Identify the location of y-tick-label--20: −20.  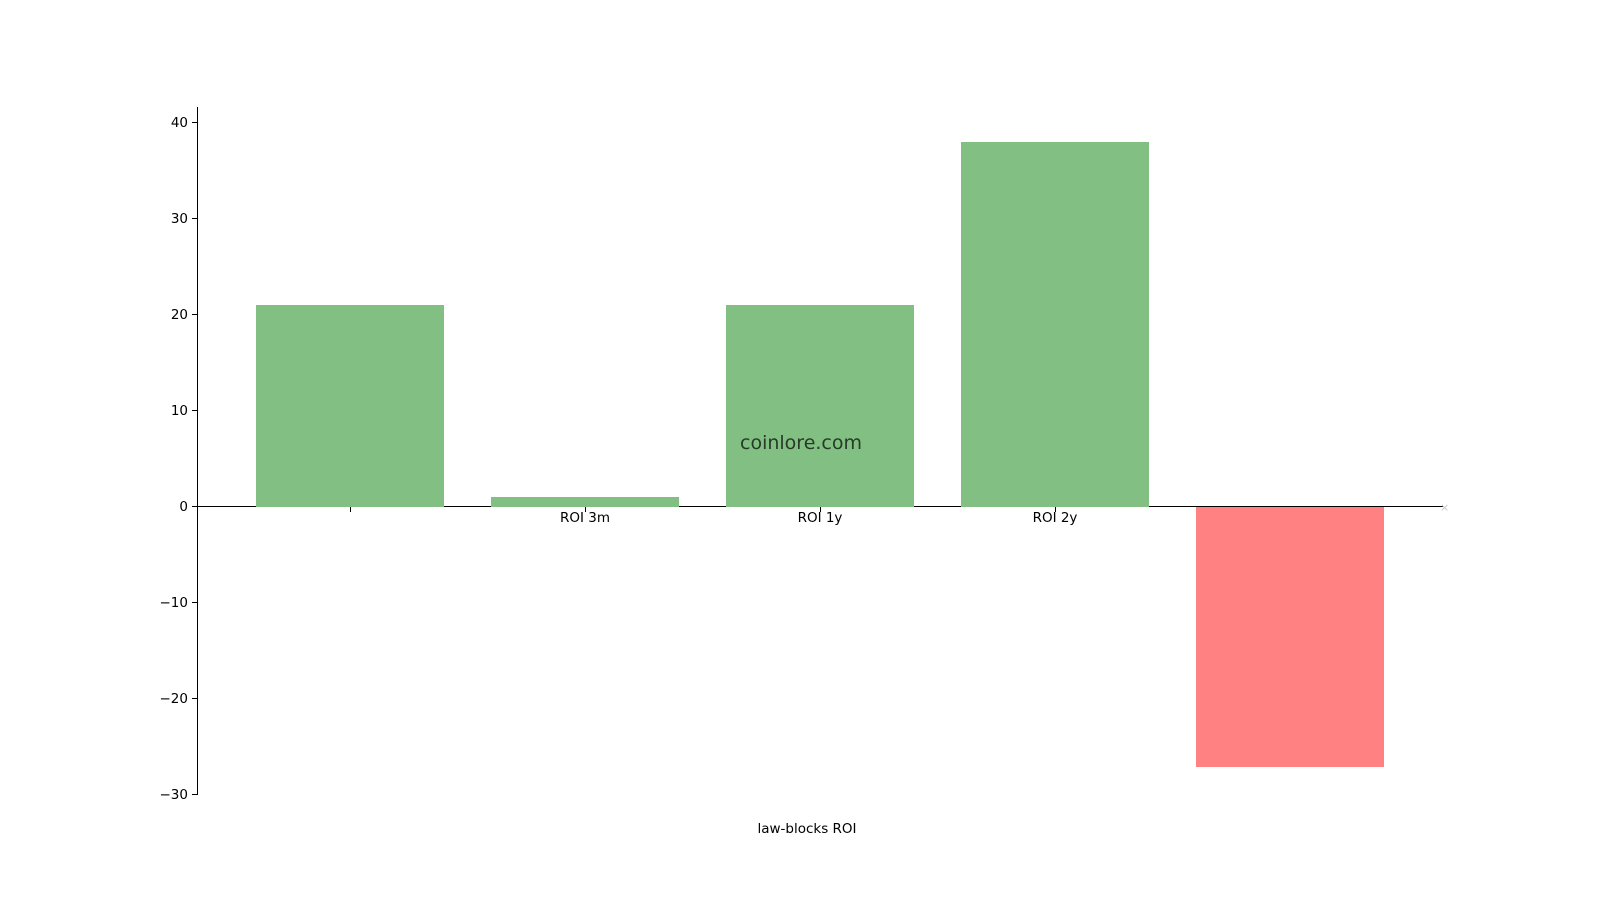
(174, 699).